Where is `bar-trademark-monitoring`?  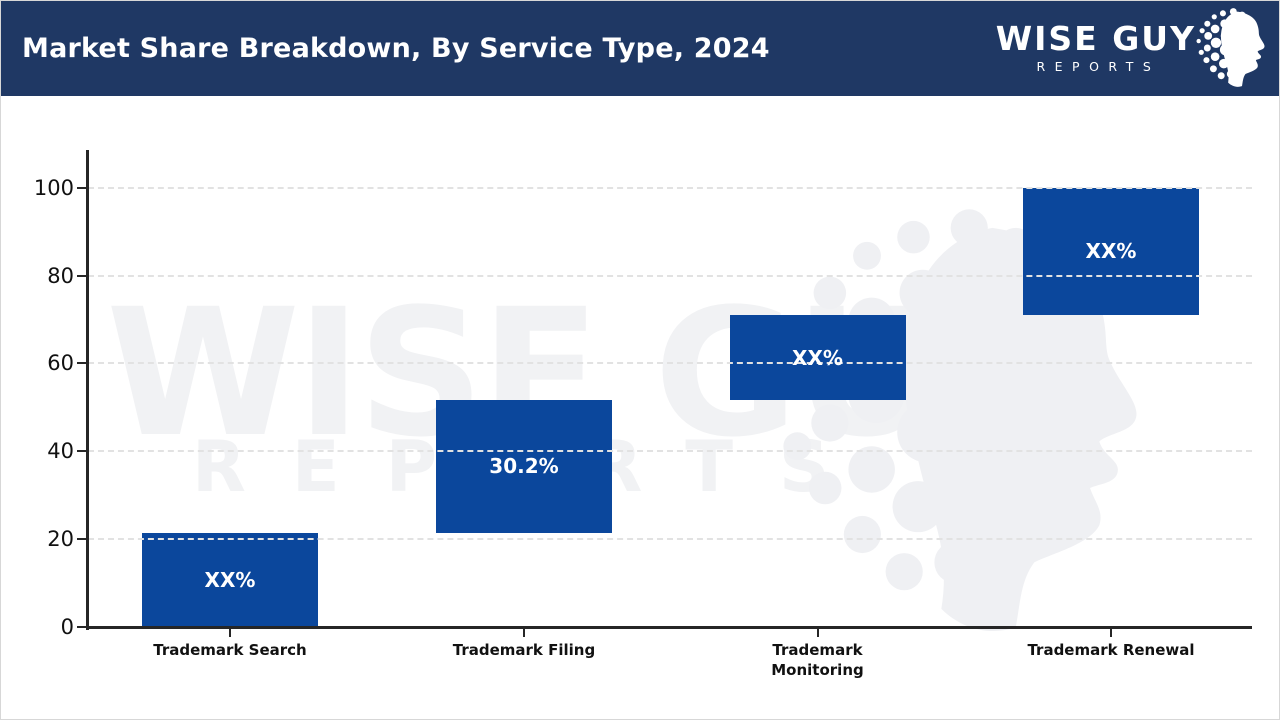 bar-trademark-monitoring is located at coordinates (817, 357).